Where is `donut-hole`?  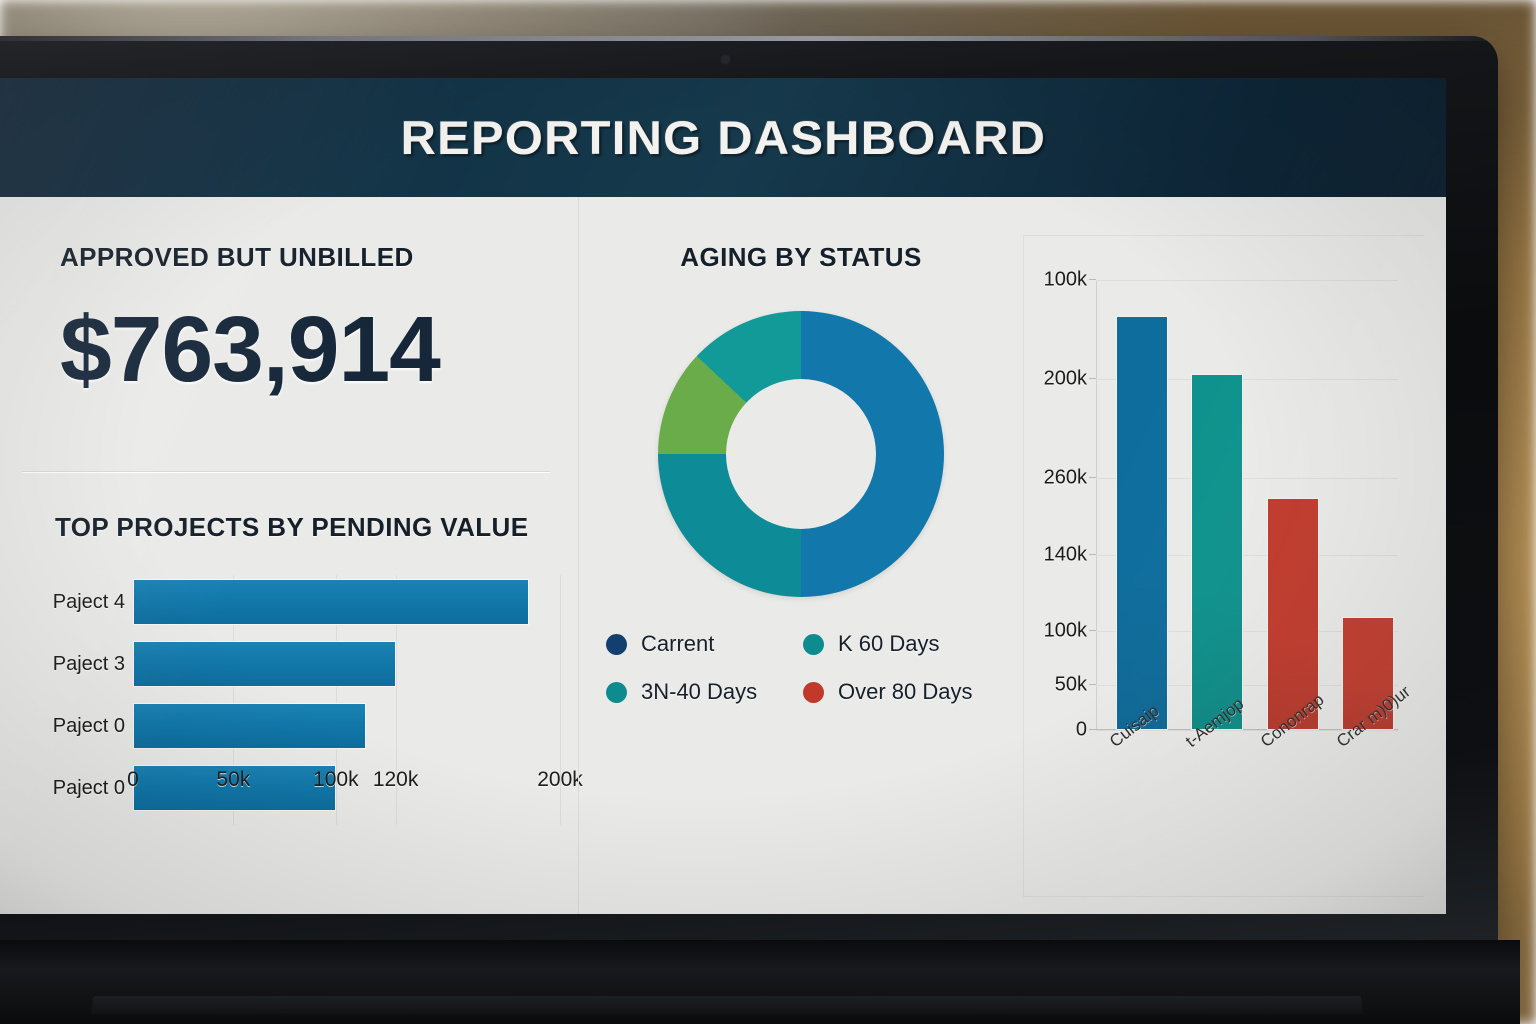
donut-hole is located at coordinates (801, 454).